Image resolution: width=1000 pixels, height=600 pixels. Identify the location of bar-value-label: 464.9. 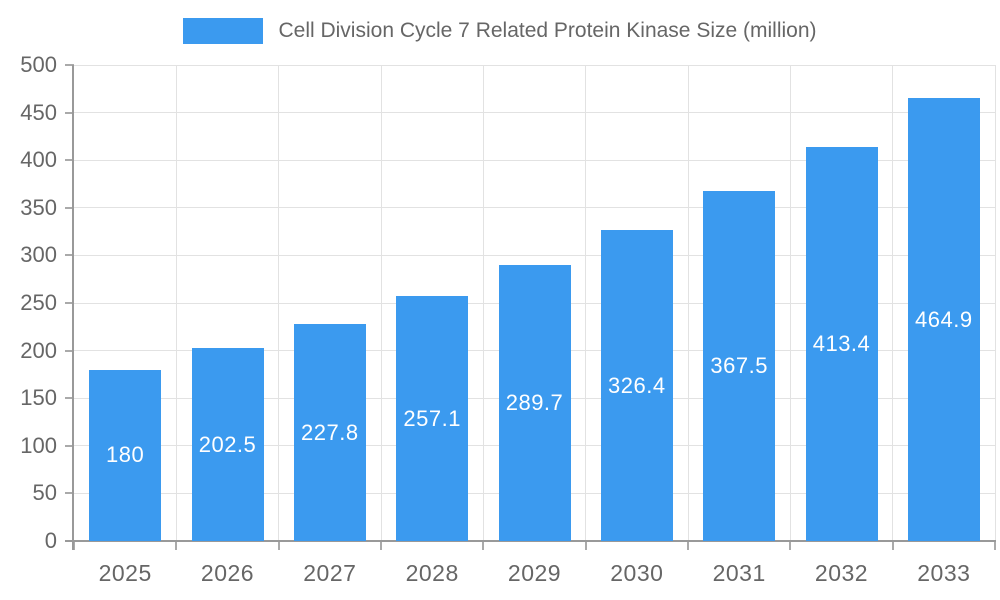
(944, 319).